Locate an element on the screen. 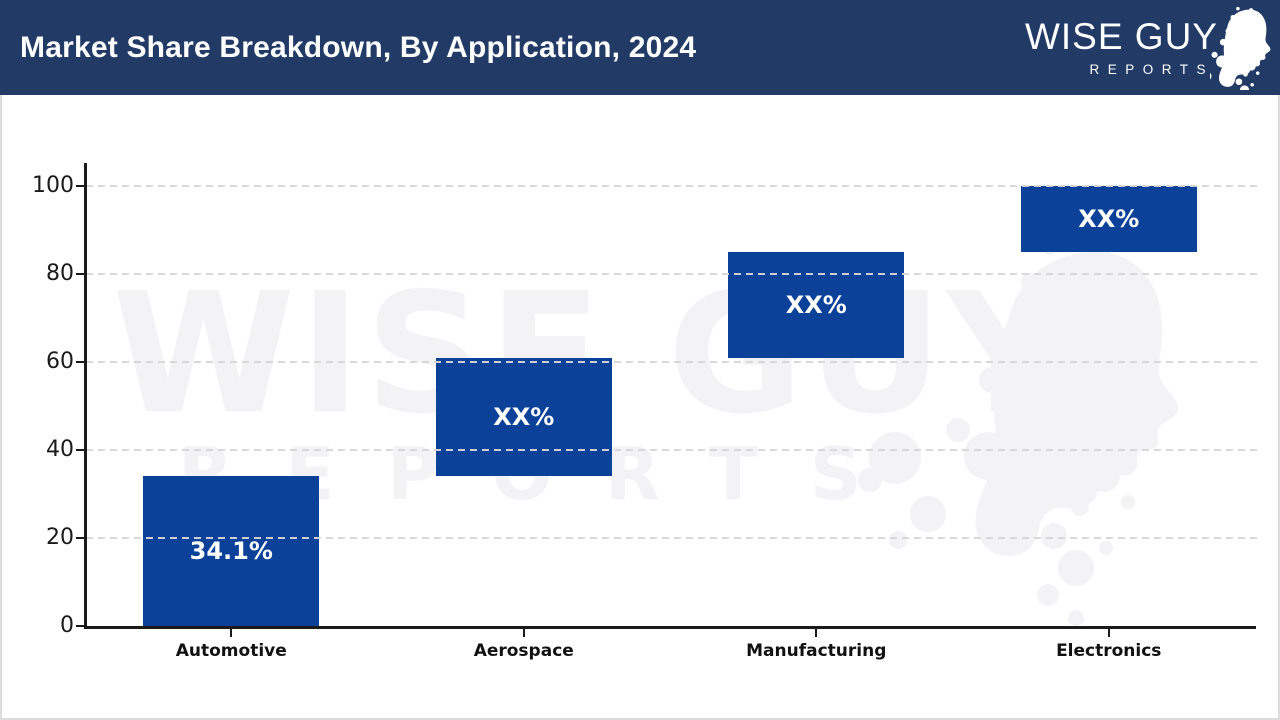  bar-value-label-automotive: 34.1% is located at coordinates (231, 550).